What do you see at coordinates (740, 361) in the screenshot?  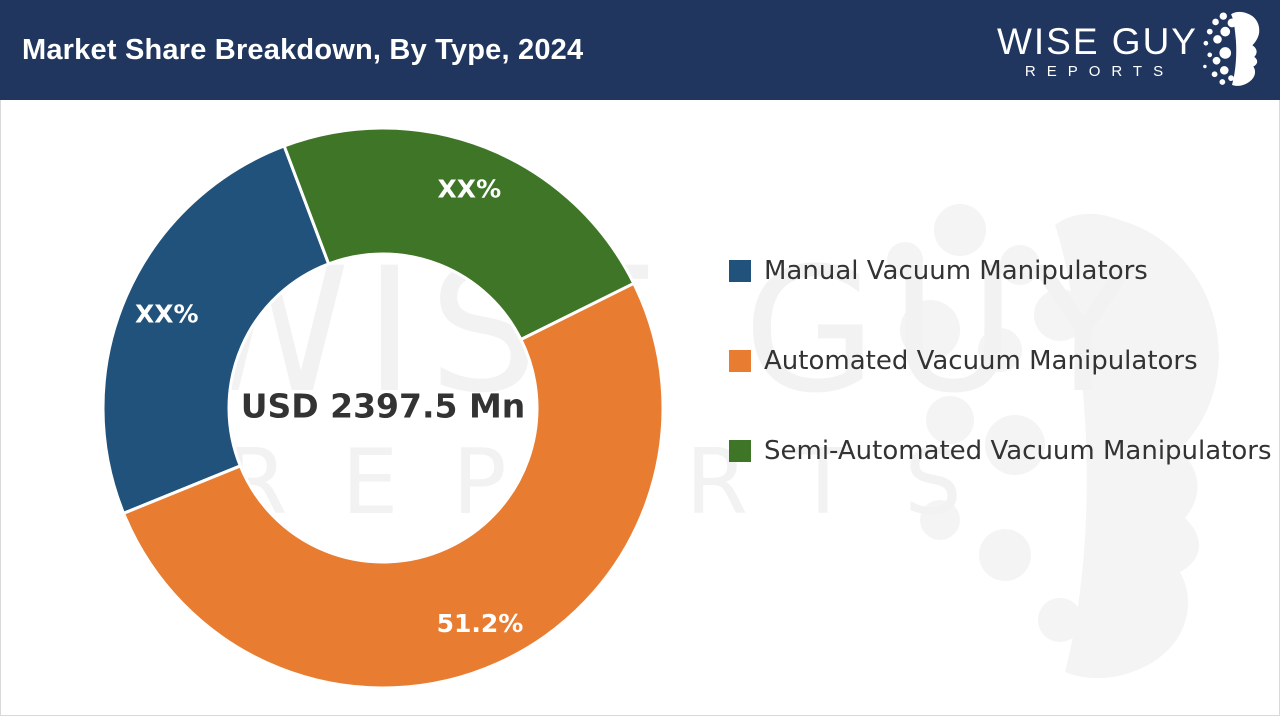 I see `legend-swatch-automated` at bounding box center [740, 361].